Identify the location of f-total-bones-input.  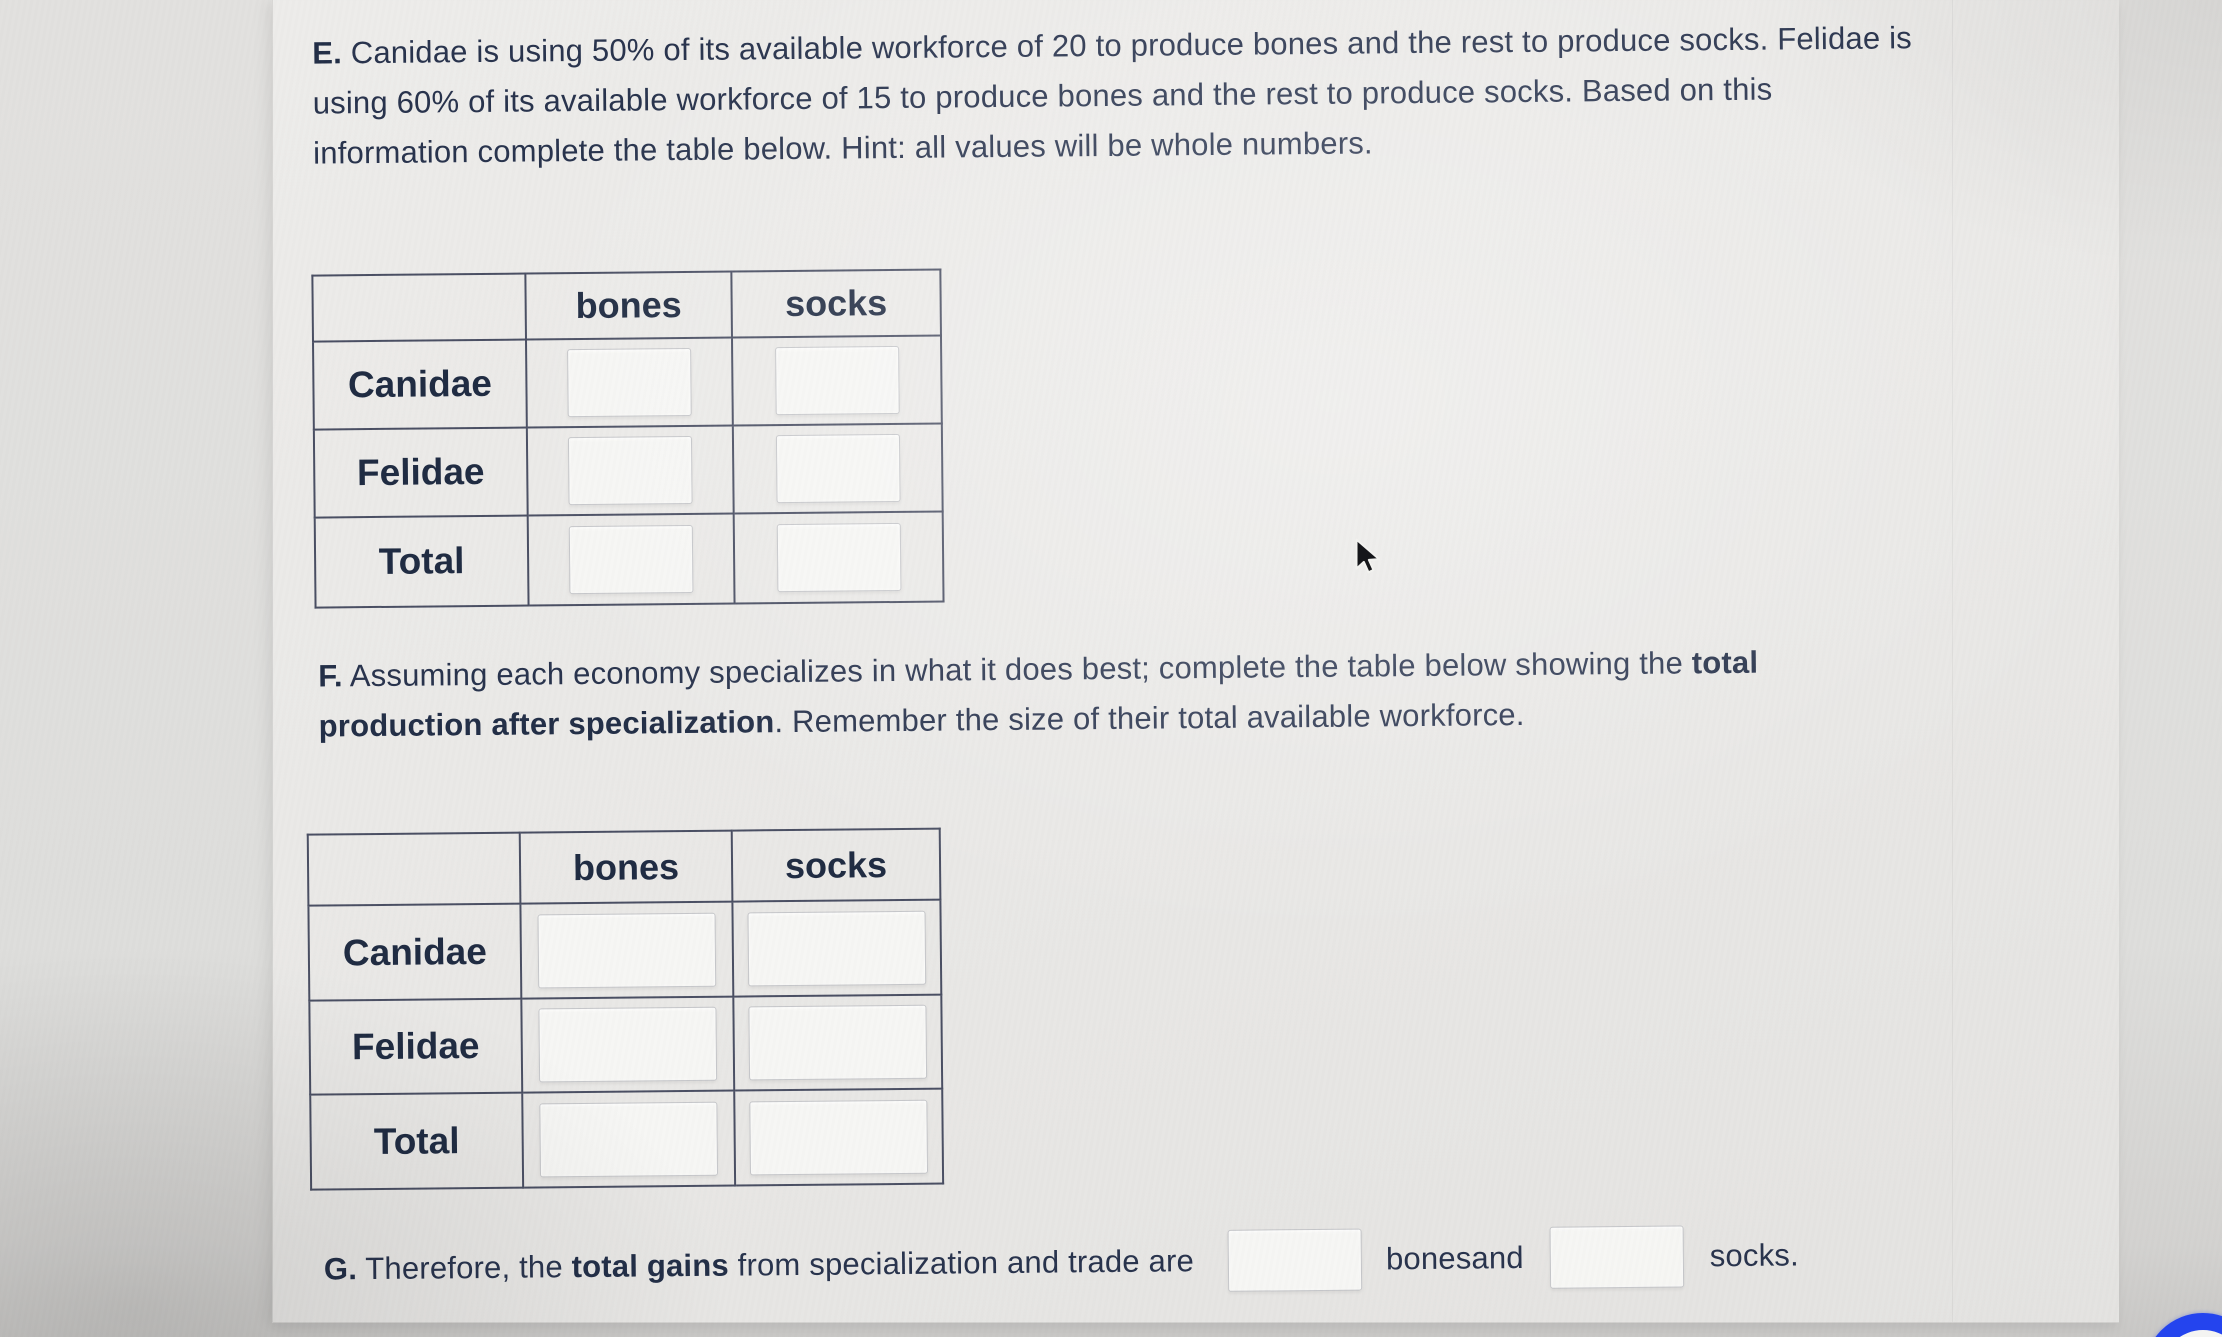
(629, 1139).